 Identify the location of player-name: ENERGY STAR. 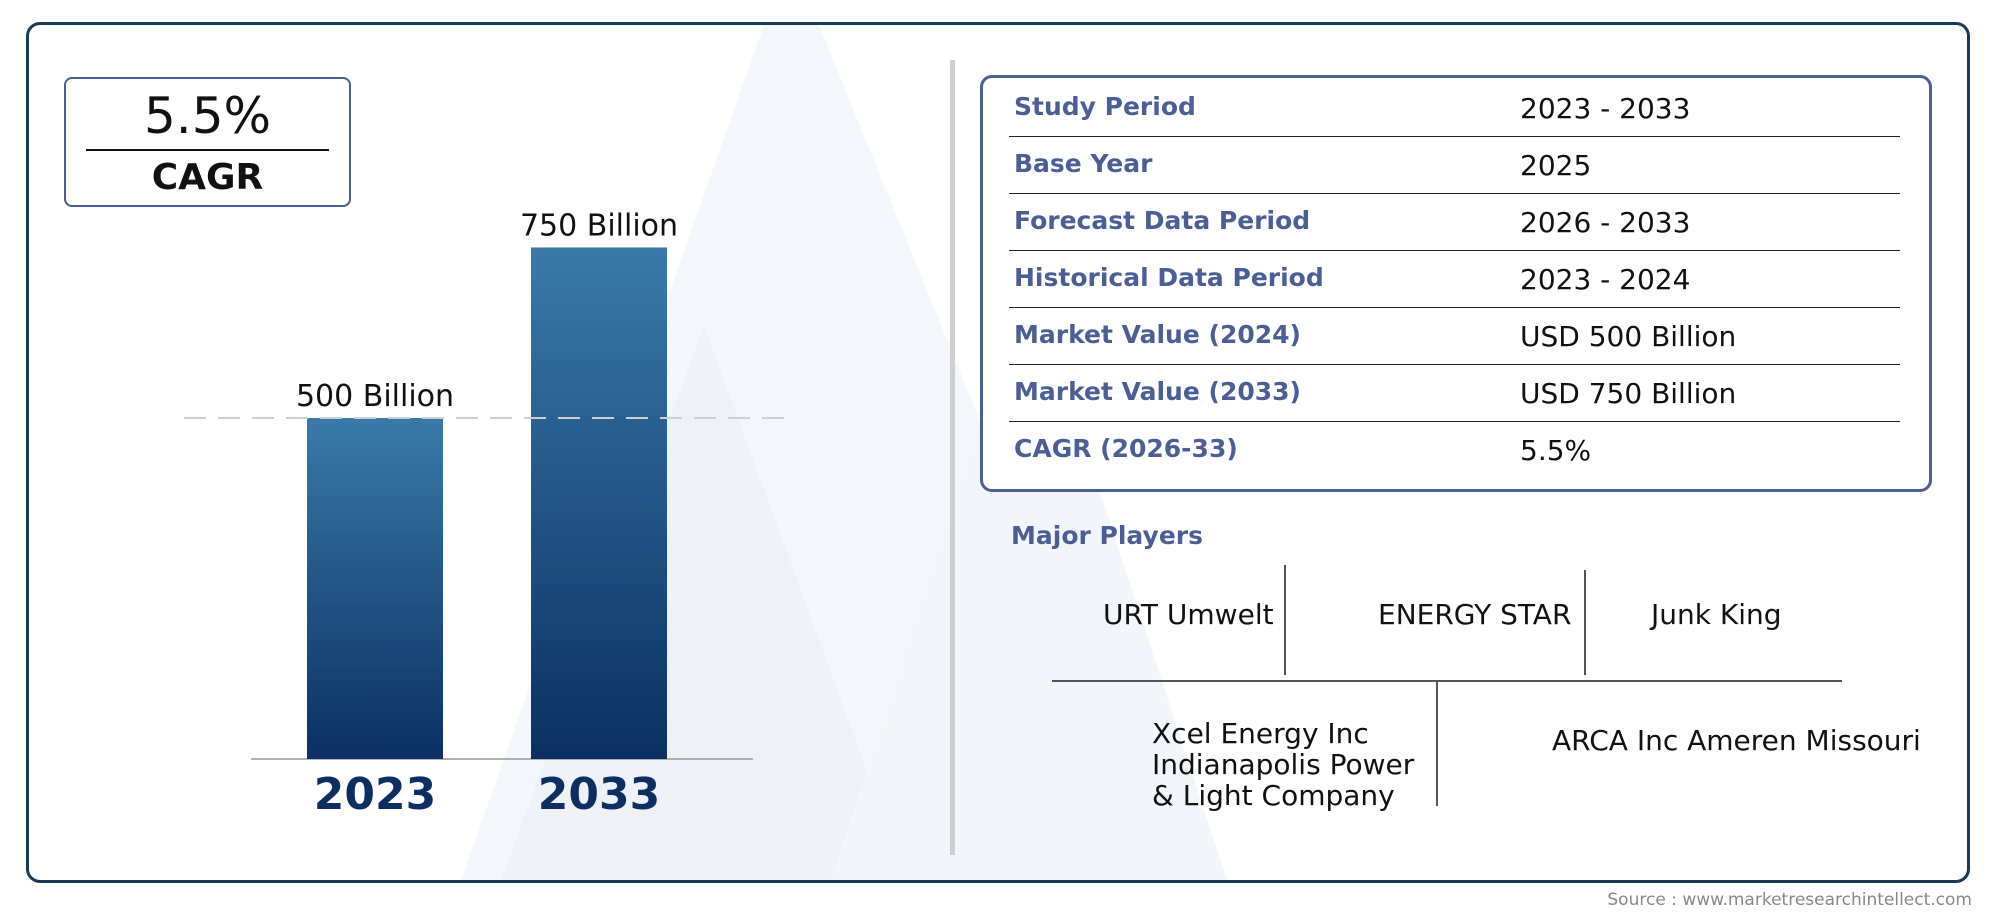
(1475, 614).